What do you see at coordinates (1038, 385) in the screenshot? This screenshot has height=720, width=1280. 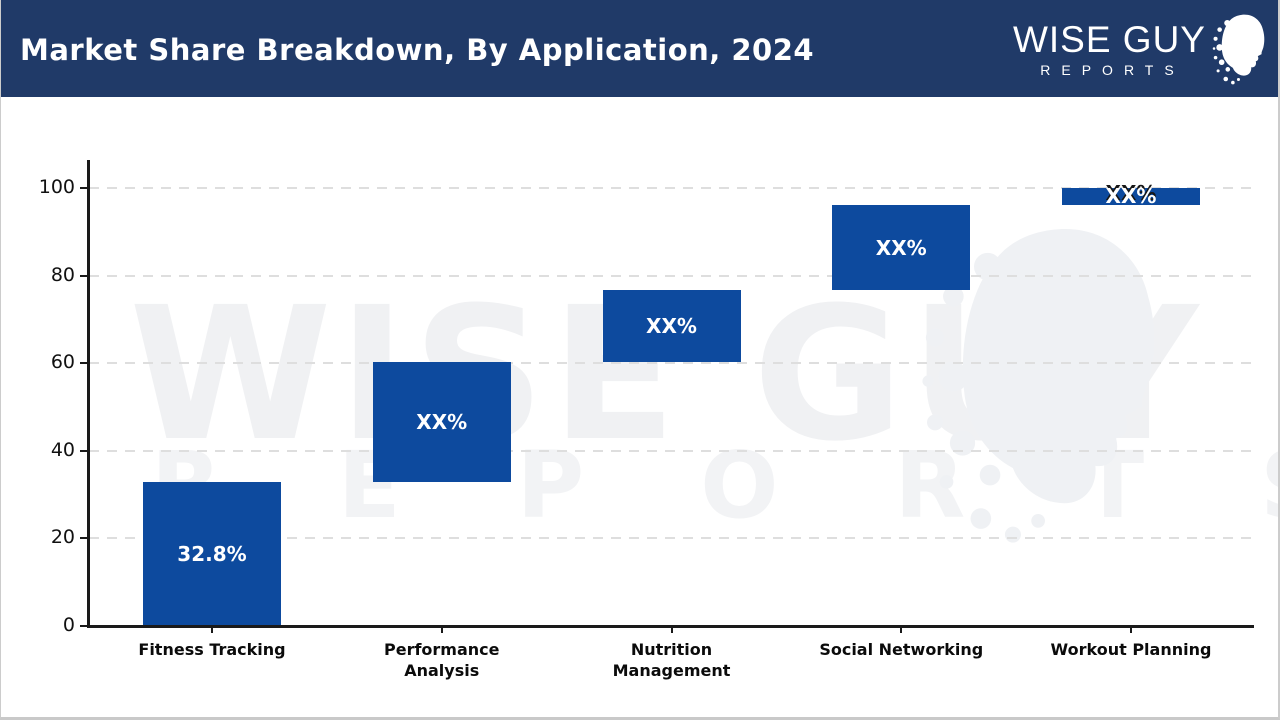 I see `watermark-face-icon` at bounding box center [1038, 385].